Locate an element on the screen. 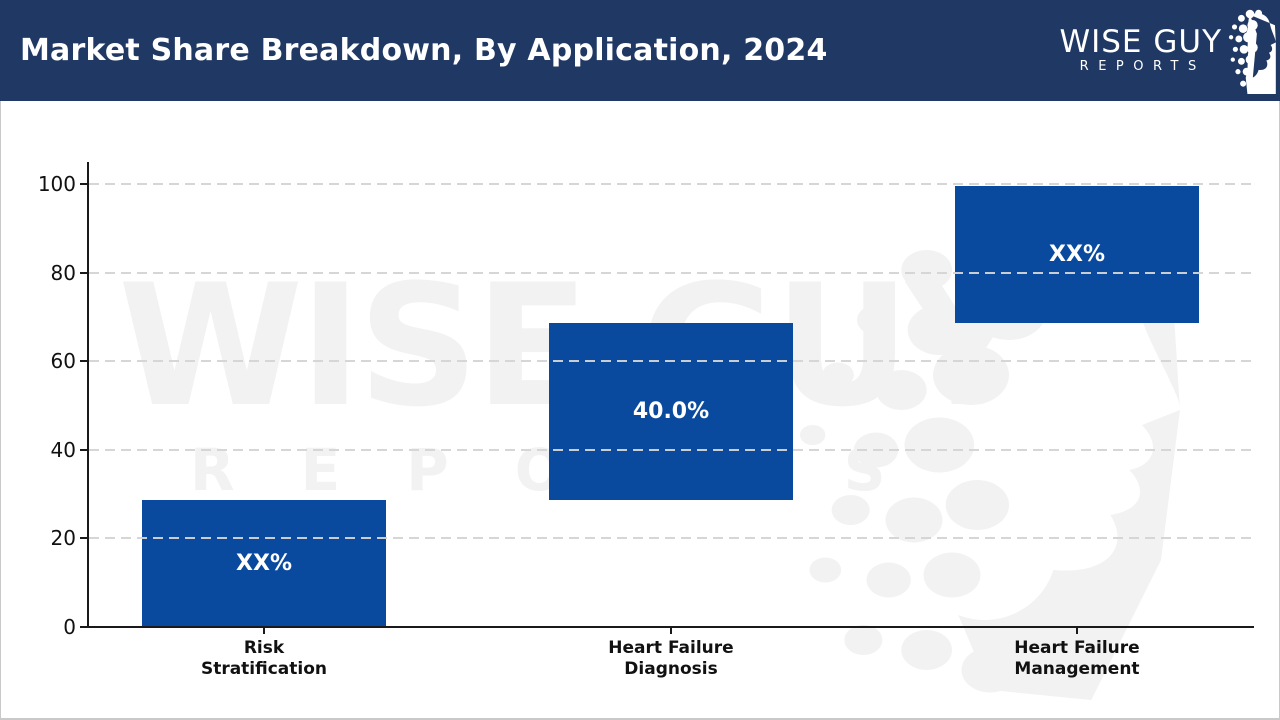  y-tick-label-100: 100 is located at coordinates (56, 184).